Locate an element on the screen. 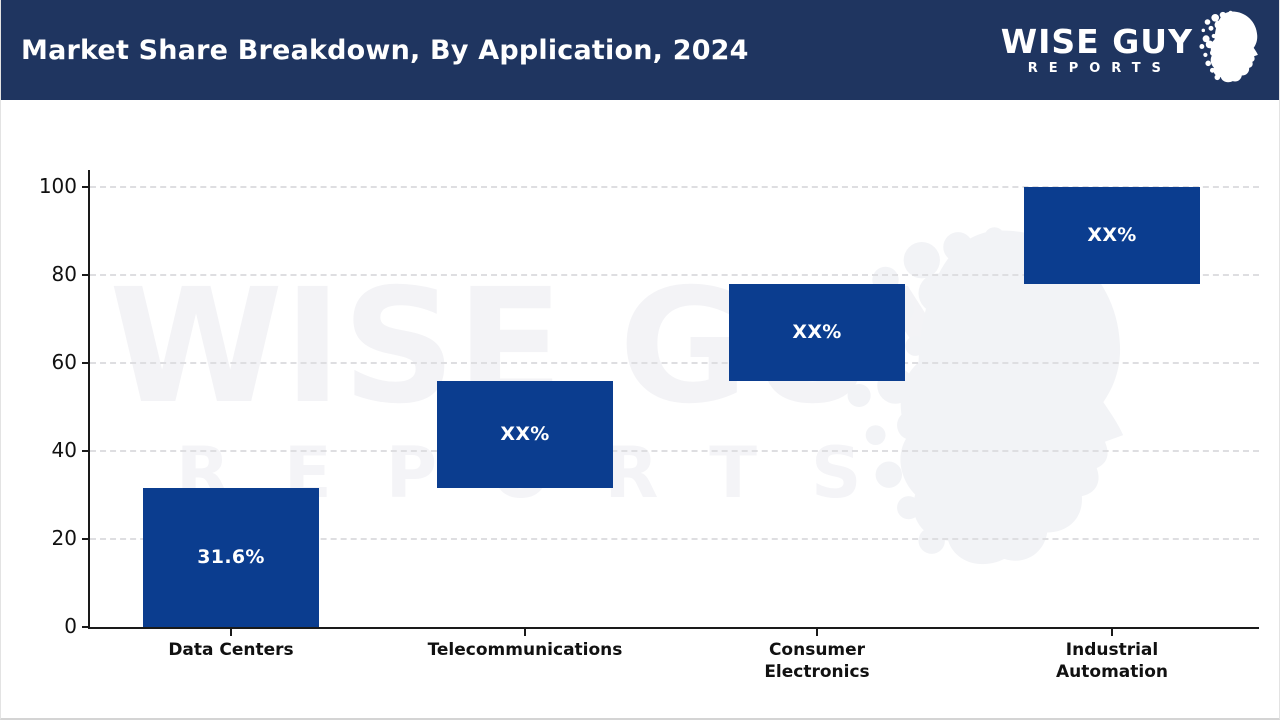 This screenshot has height=720, width=1280. y-tick-label-100: 100 is located at coordinates (57, 186).